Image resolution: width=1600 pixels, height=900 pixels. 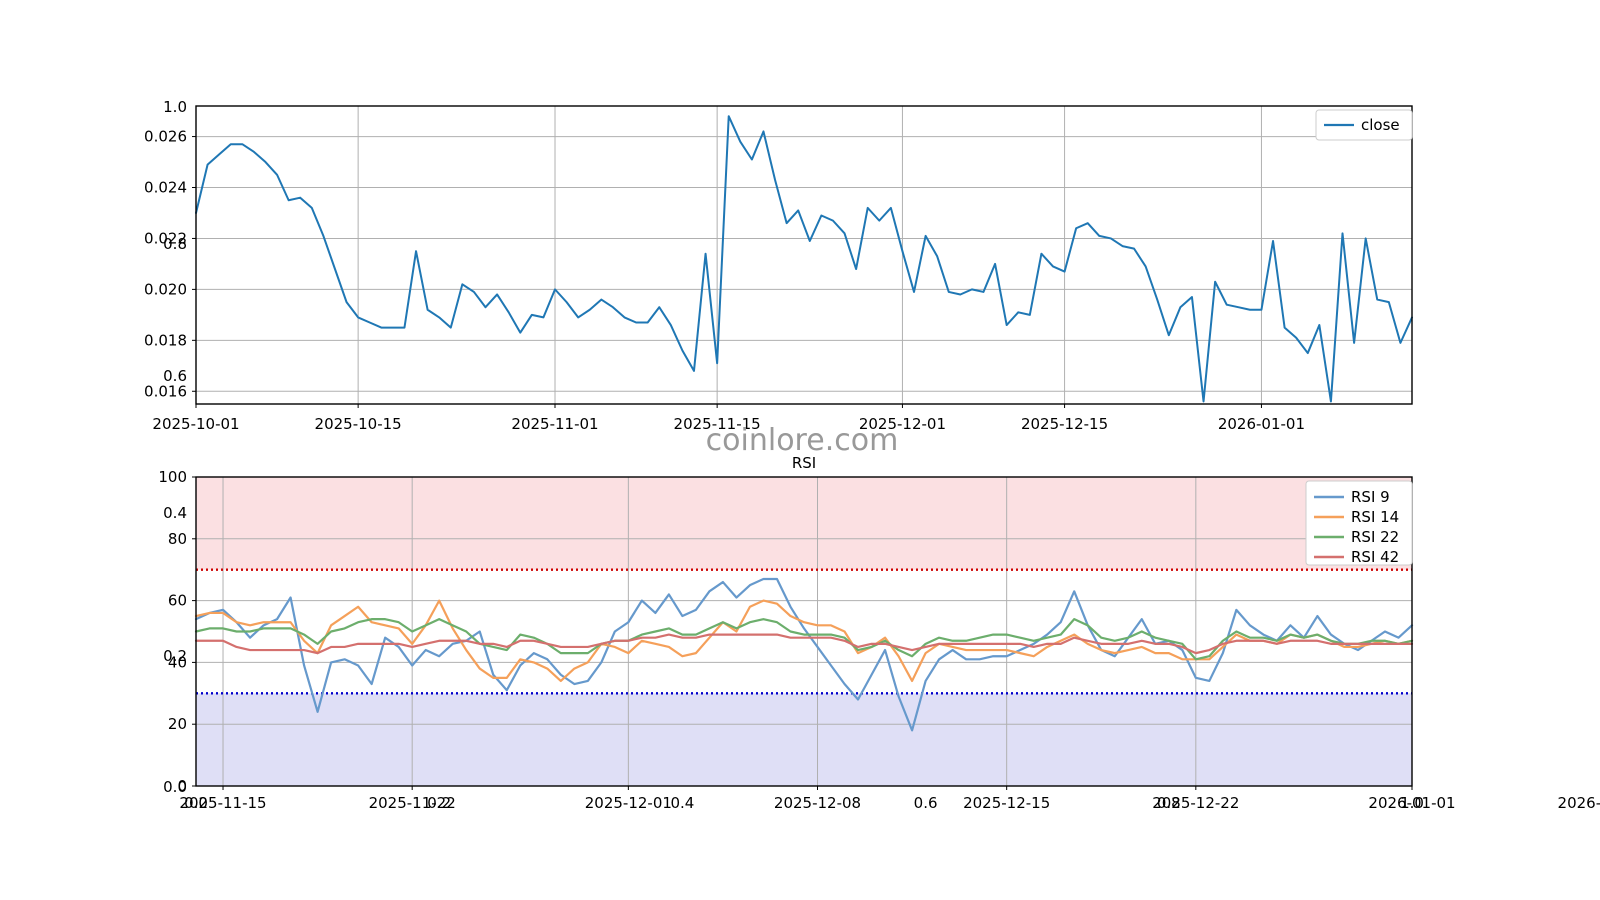 What do you see at coordinates (177, 601) in the screenshot?
I see `rsi-y-tick-label: 60` at bounding box center [177, 601].